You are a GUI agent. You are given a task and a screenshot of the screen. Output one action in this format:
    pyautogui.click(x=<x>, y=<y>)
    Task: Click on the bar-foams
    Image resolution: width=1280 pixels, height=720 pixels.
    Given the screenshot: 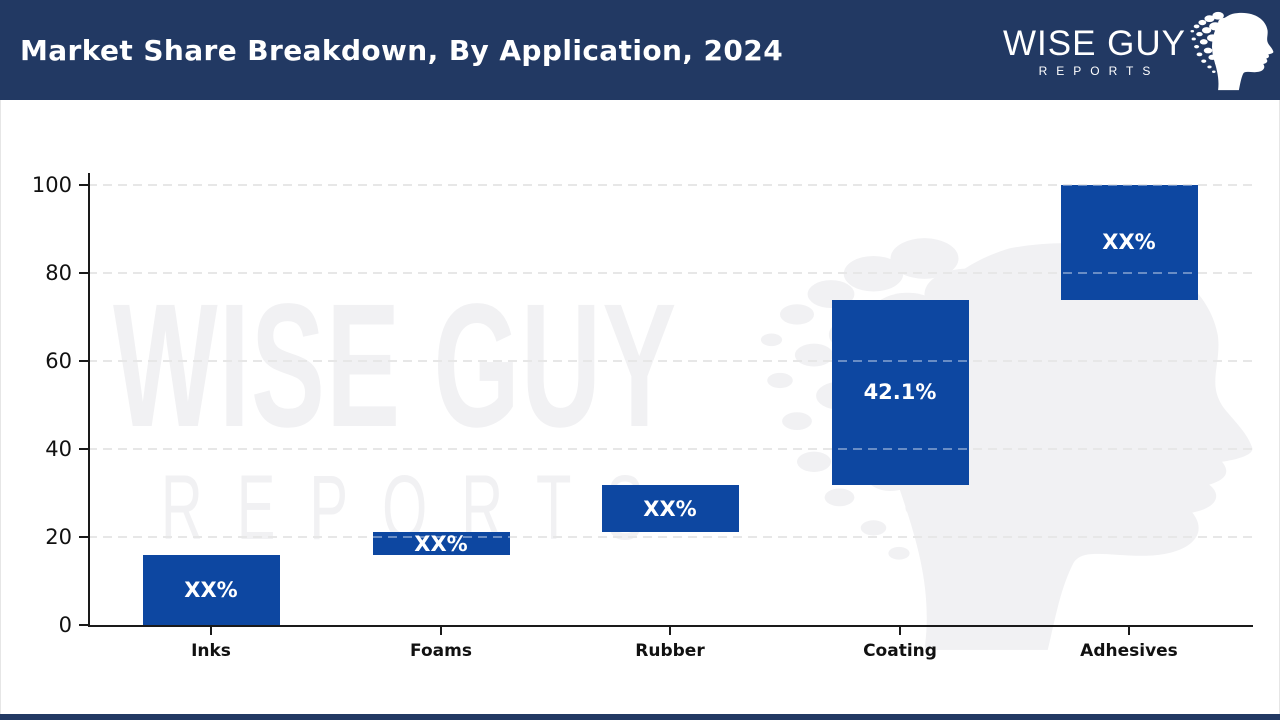 What is the action you would take?
    pyautogui.click(x=441, y=544)
    